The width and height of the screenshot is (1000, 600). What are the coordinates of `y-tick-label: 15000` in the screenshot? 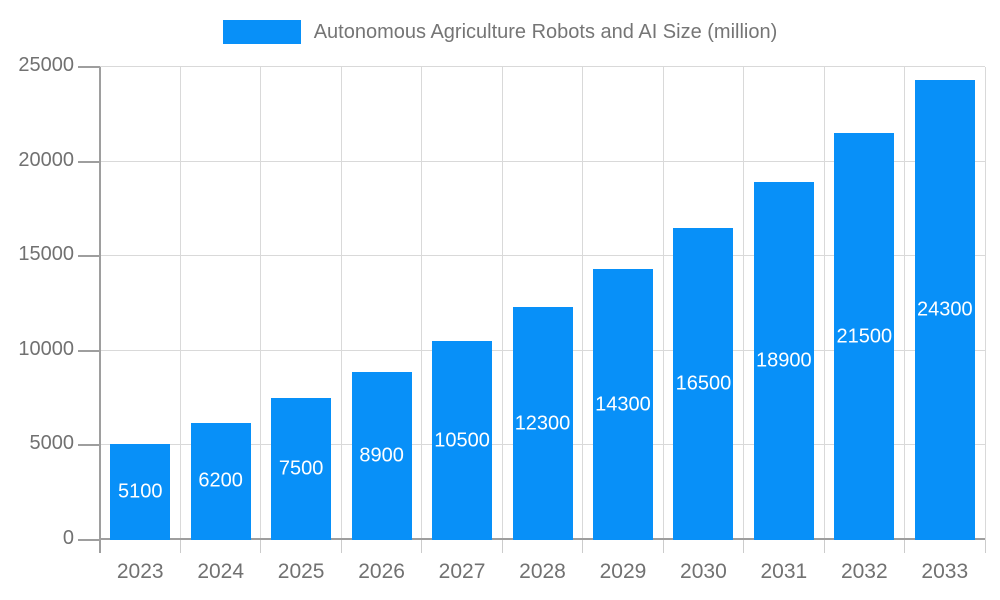 It's located at (46, 254).